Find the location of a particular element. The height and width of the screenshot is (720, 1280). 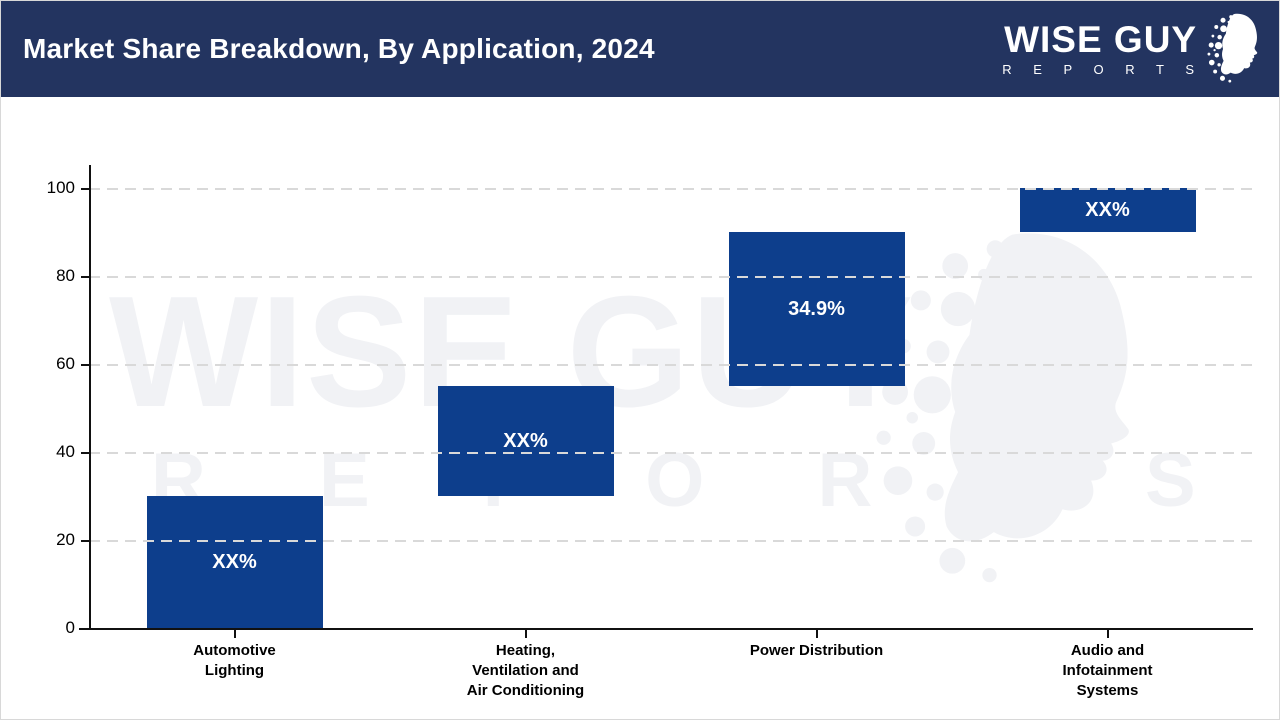

bar-power-distribution: 34.9% is located at coordinates (816, 309).